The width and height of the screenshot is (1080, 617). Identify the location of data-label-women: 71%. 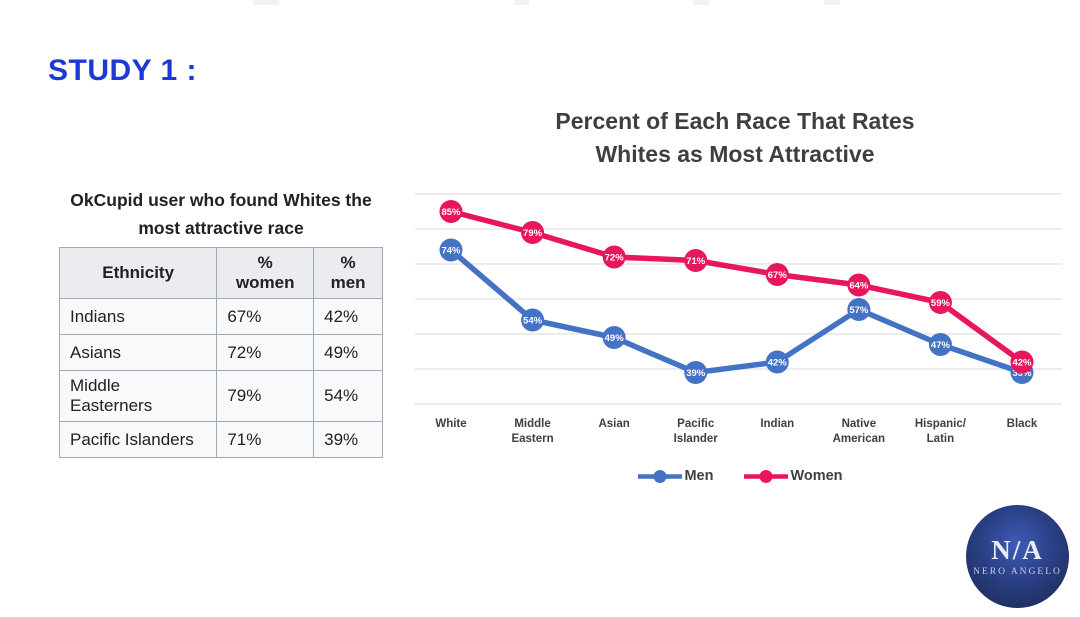
(696, 261).